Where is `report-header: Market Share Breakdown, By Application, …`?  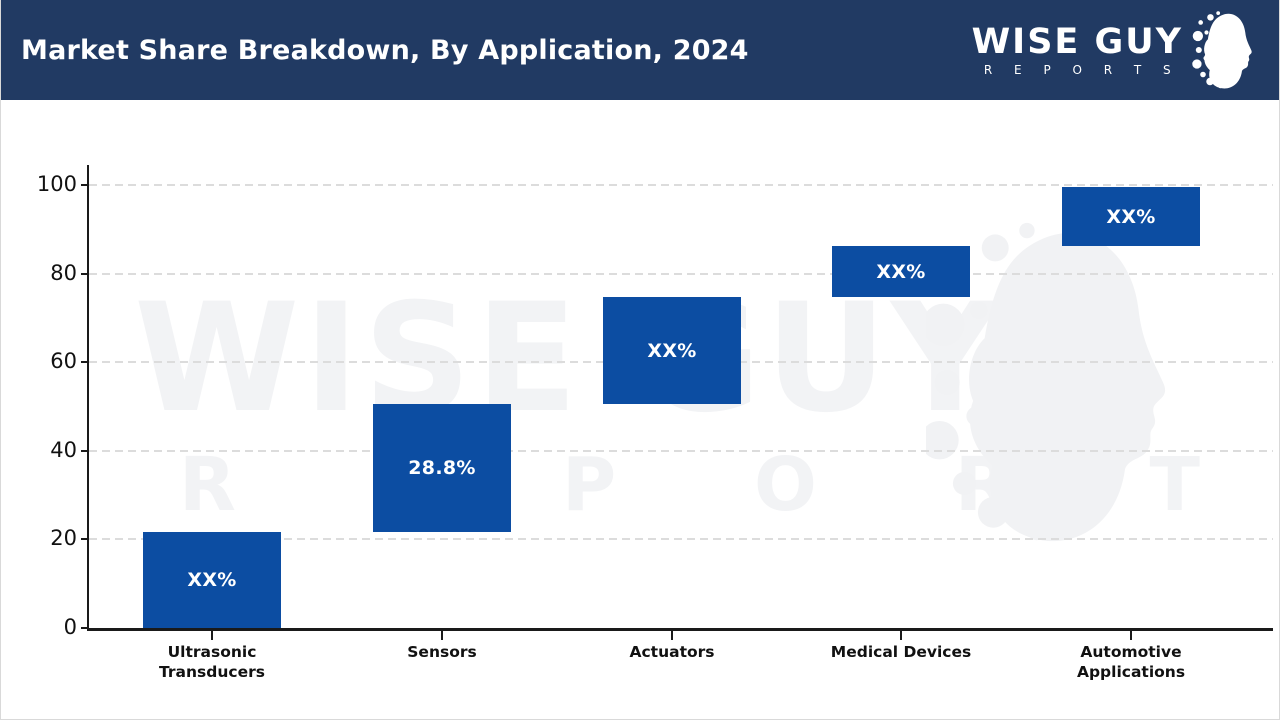
report-header: Market Share Breakdown, By Application, … is located at coordinates (640, 50).